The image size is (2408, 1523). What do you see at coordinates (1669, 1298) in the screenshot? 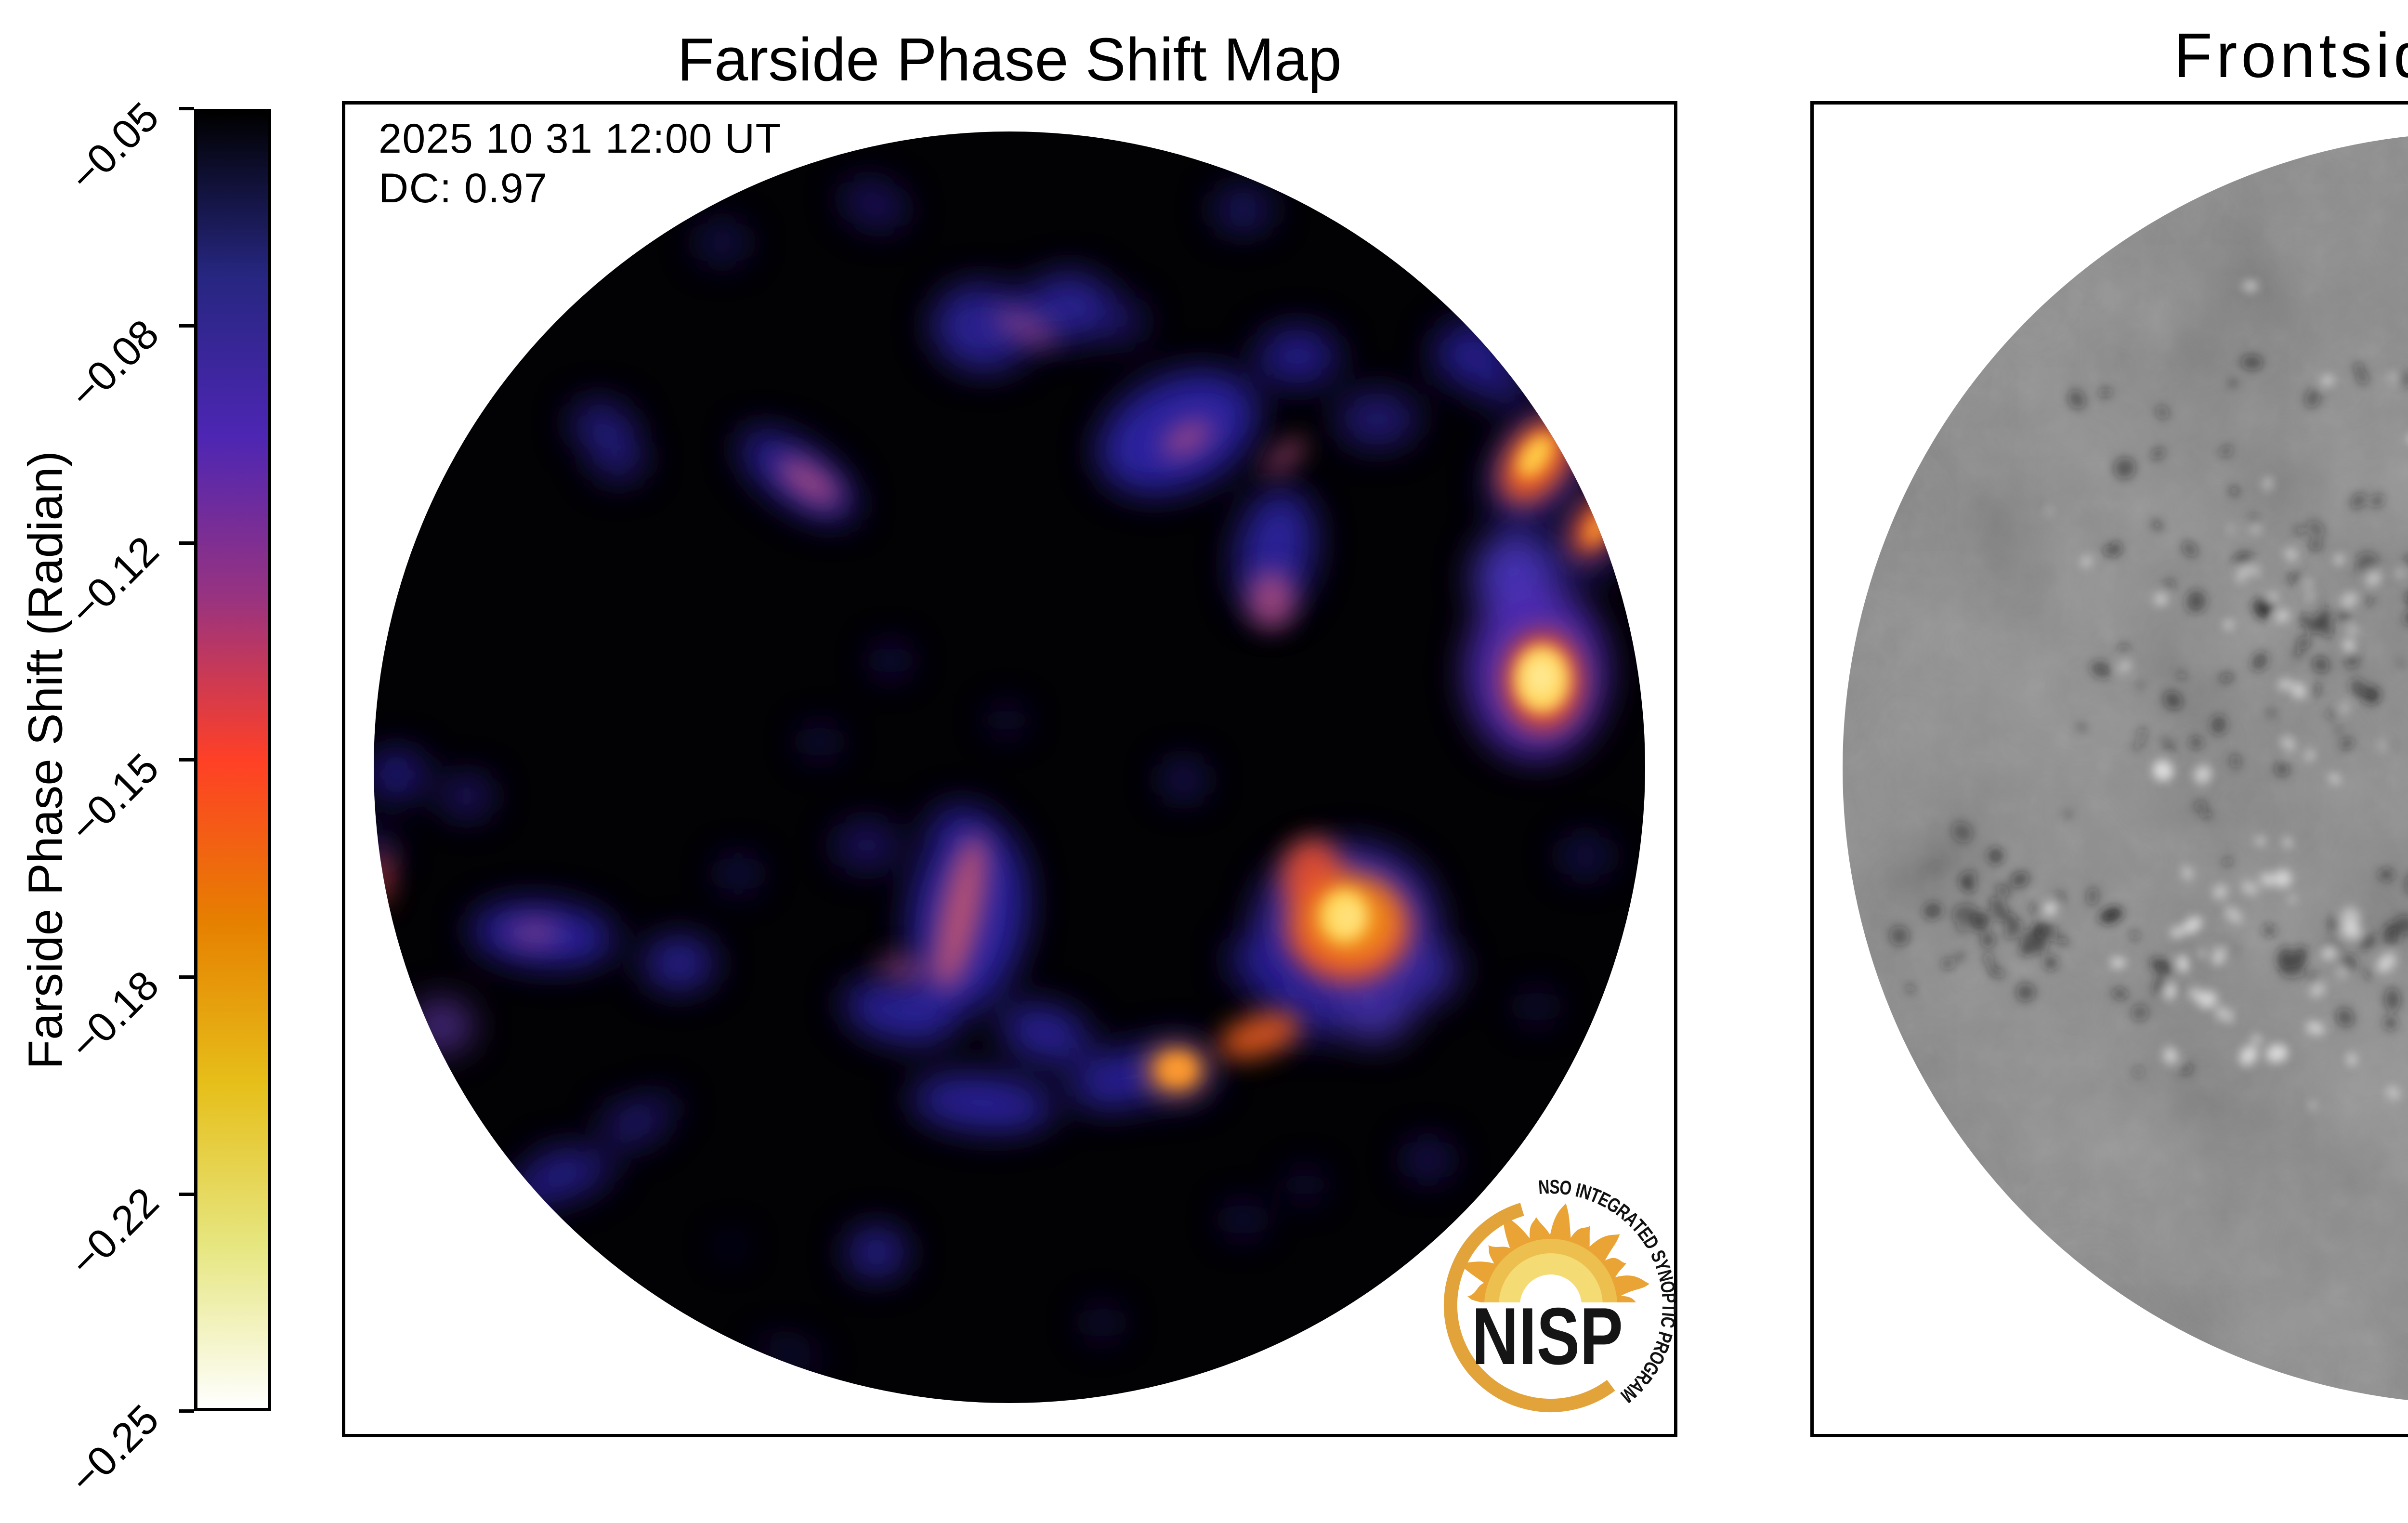
I see `svg-text: P` at bounding box center [1669, 1298].